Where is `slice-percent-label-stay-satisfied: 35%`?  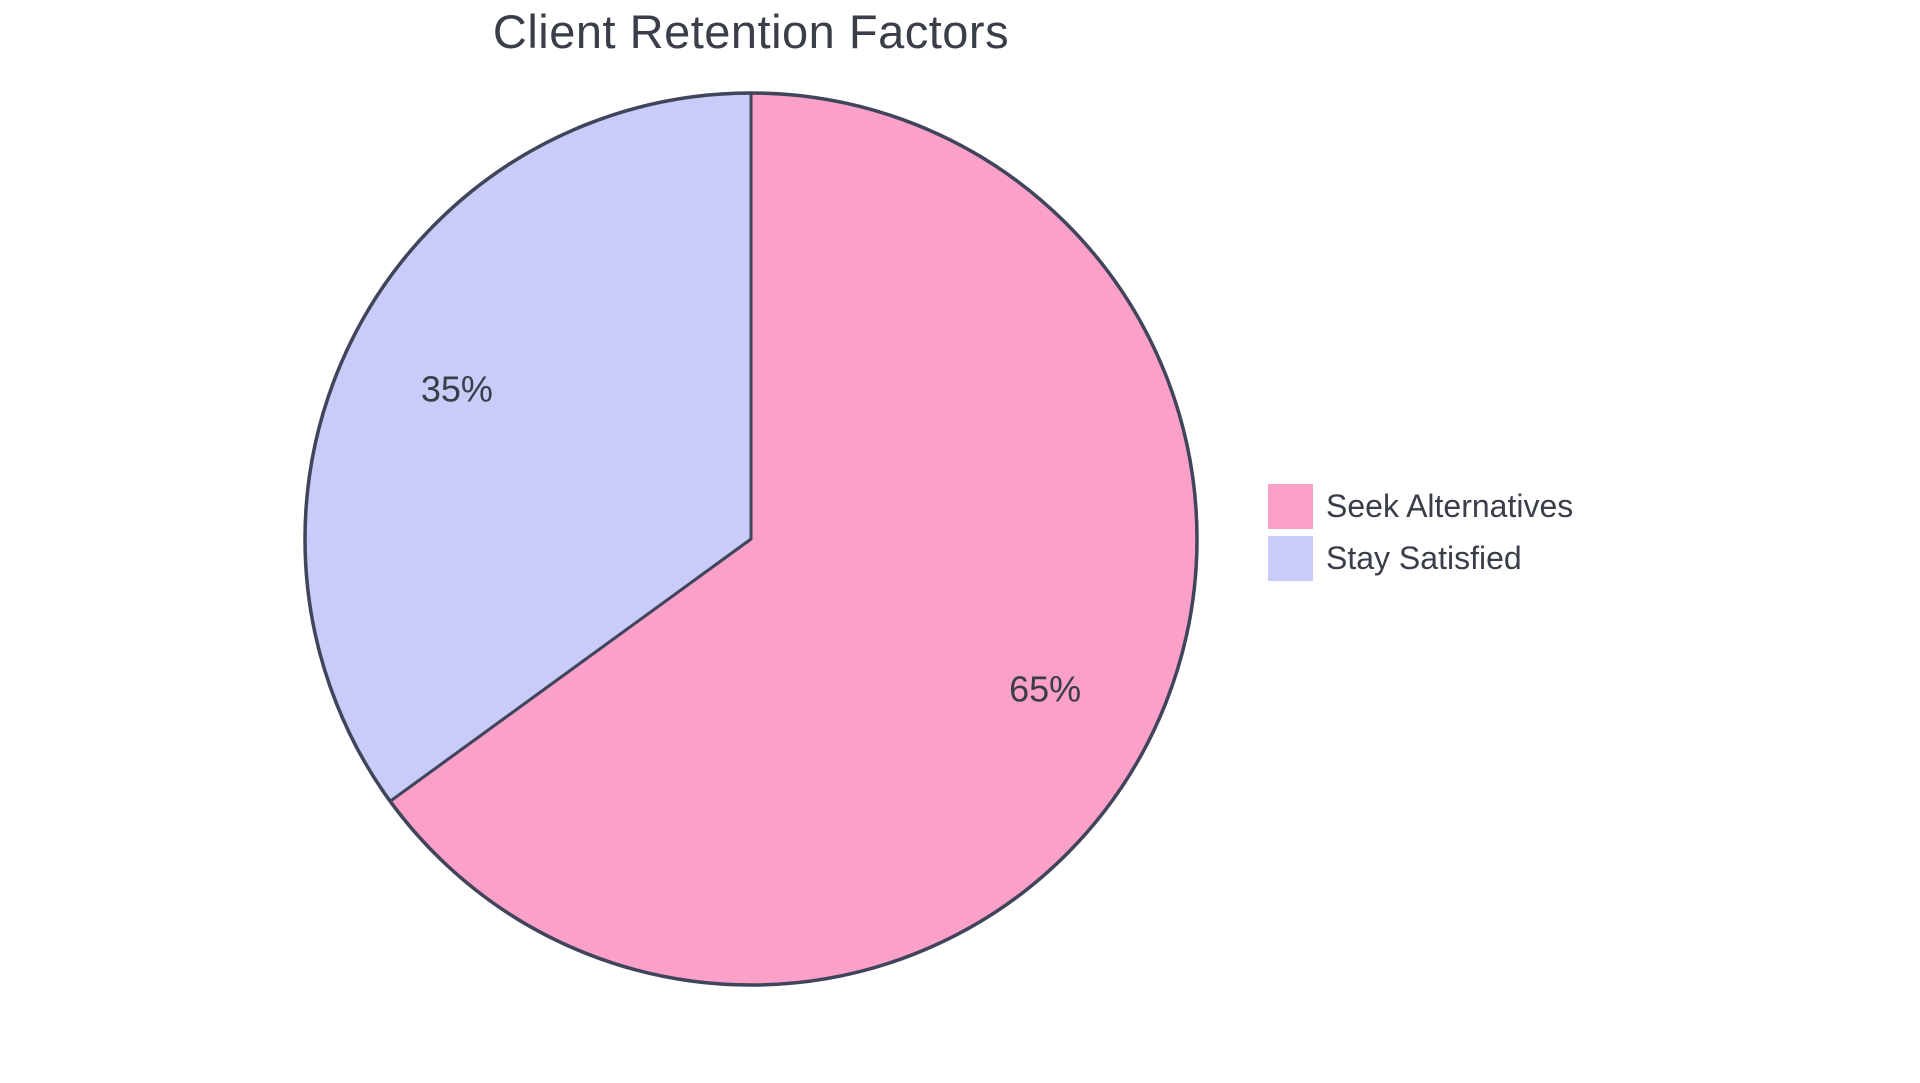
slice-percent-label-stay-satisfied: 35% is located at coordinates (457, 389).